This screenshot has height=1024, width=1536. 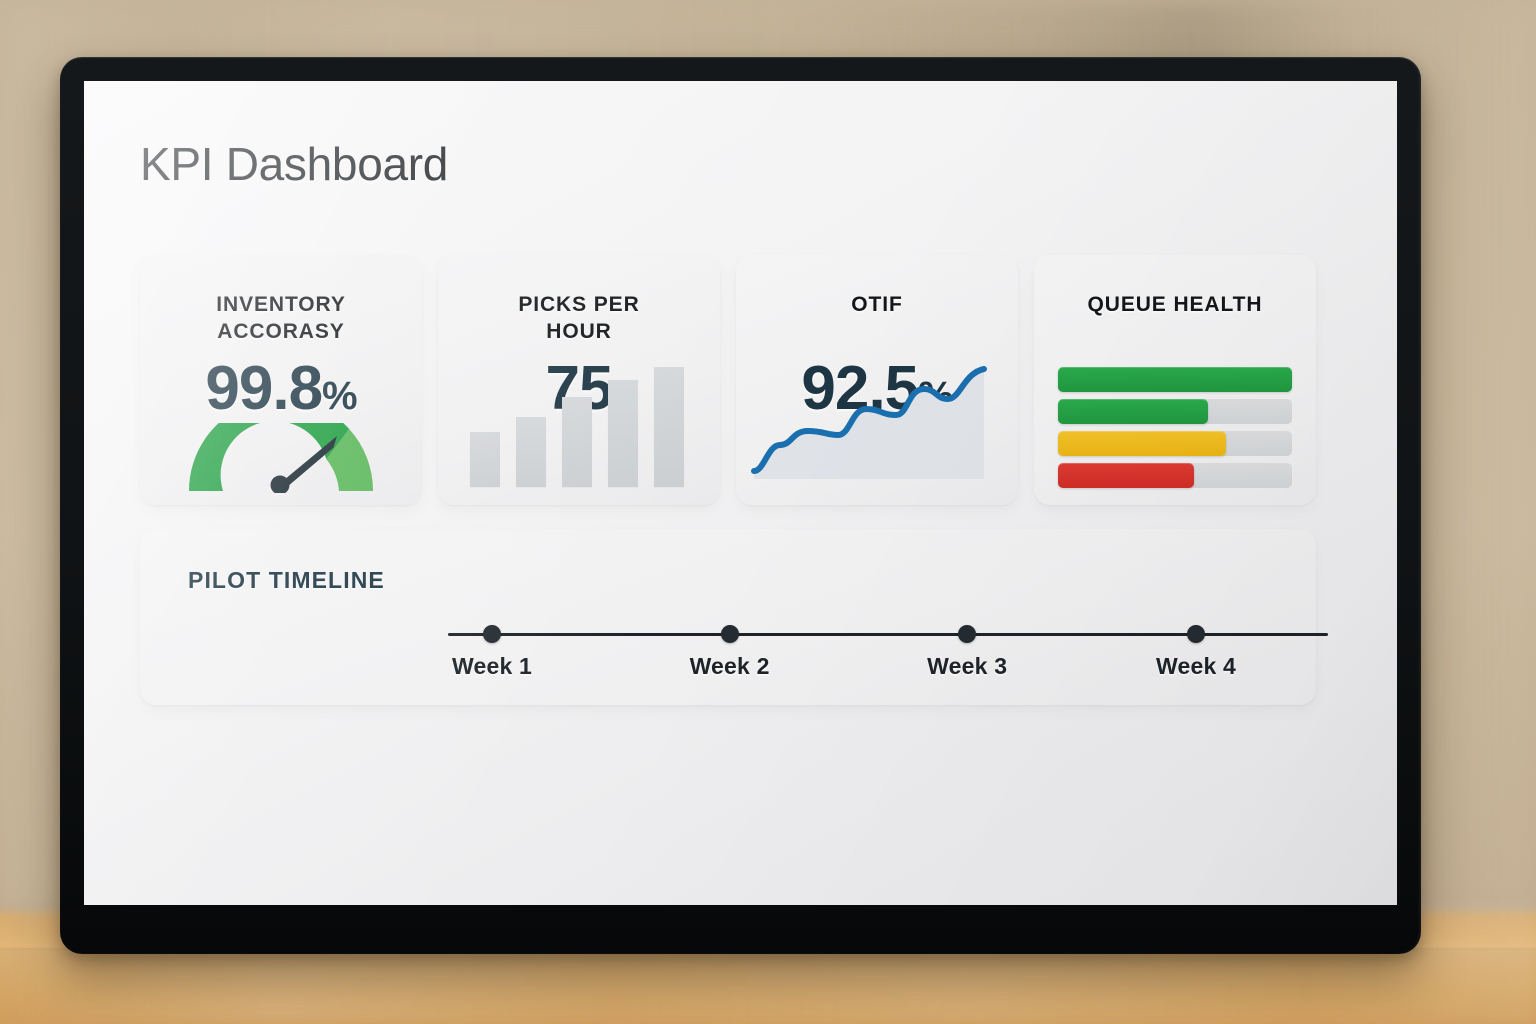 I want to click on area-chart-fill, so click(x=869, y=424).